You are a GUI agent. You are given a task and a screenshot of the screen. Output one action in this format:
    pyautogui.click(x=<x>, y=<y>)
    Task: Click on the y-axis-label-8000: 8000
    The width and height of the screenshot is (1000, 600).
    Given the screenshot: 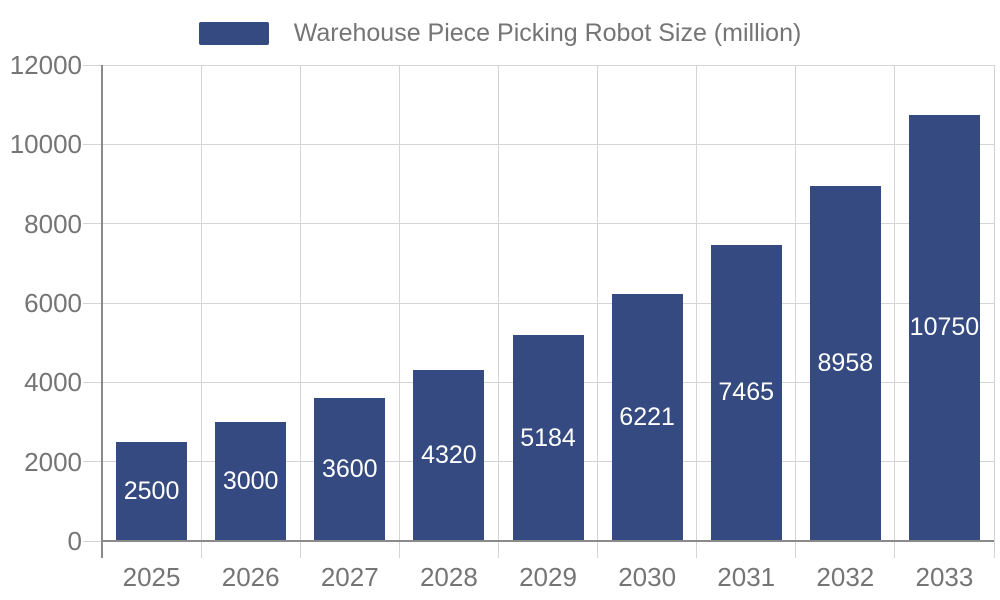 What is the action you would take?
    pyautogui.click(x=53, y=223)
    